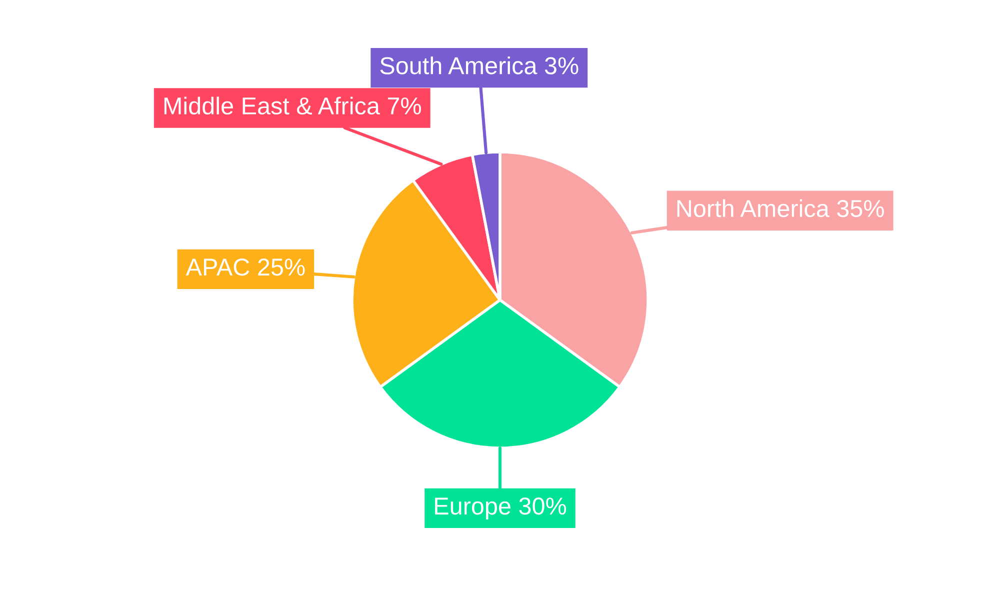 This screenshot has height=600, width=1000. What do you see at coordinates (780, 208) in the screenshot?
I see `slice-label: North America 35%` at bounding box center [780, 208].